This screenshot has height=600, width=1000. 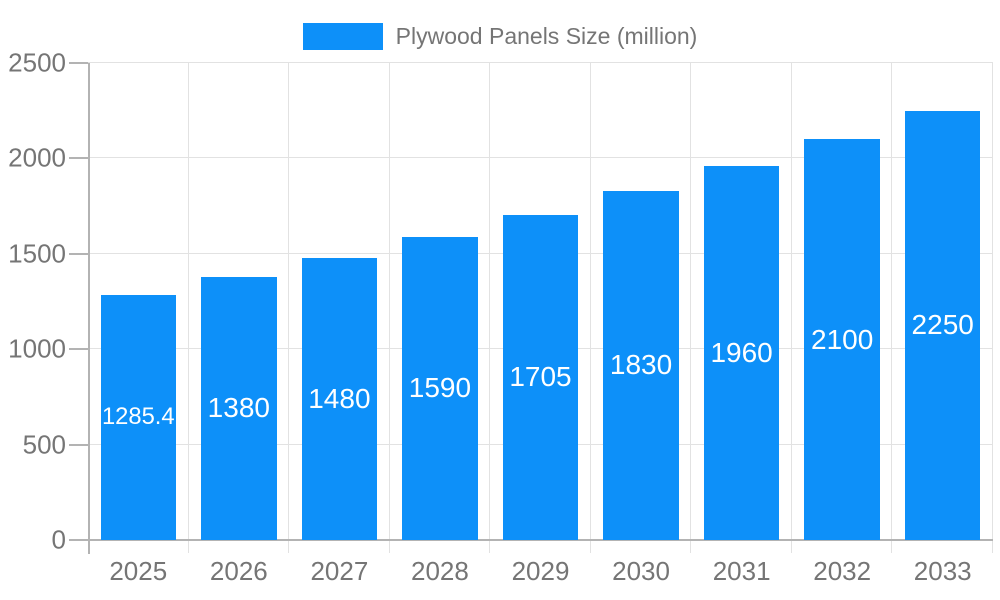 I want to click on legend-swatch-icon, so click(x=342, y=36).